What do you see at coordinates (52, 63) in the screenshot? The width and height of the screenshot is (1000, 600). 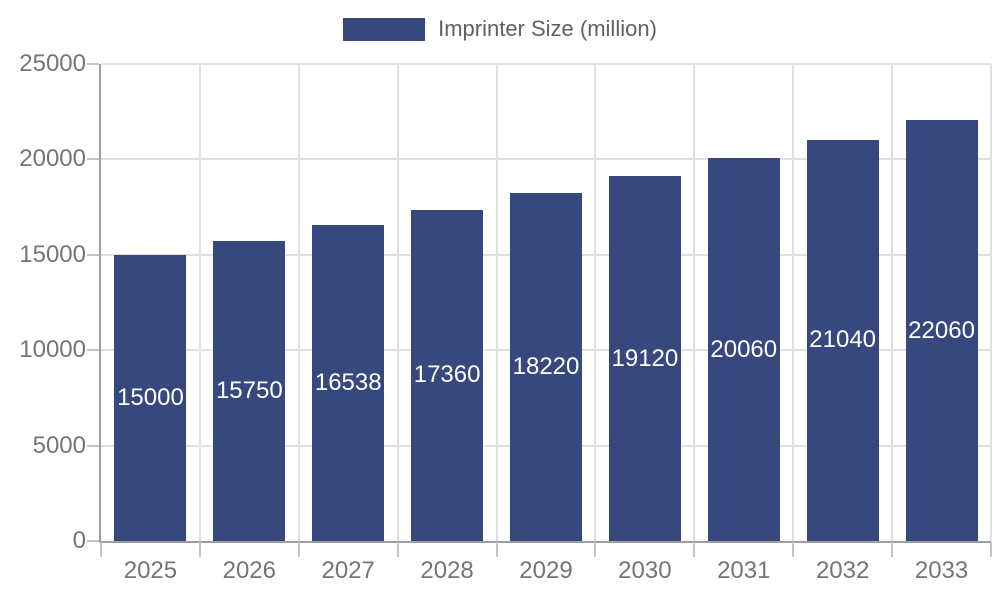 I see `y-tick-label: 25000` at bounding box center [52, 63].